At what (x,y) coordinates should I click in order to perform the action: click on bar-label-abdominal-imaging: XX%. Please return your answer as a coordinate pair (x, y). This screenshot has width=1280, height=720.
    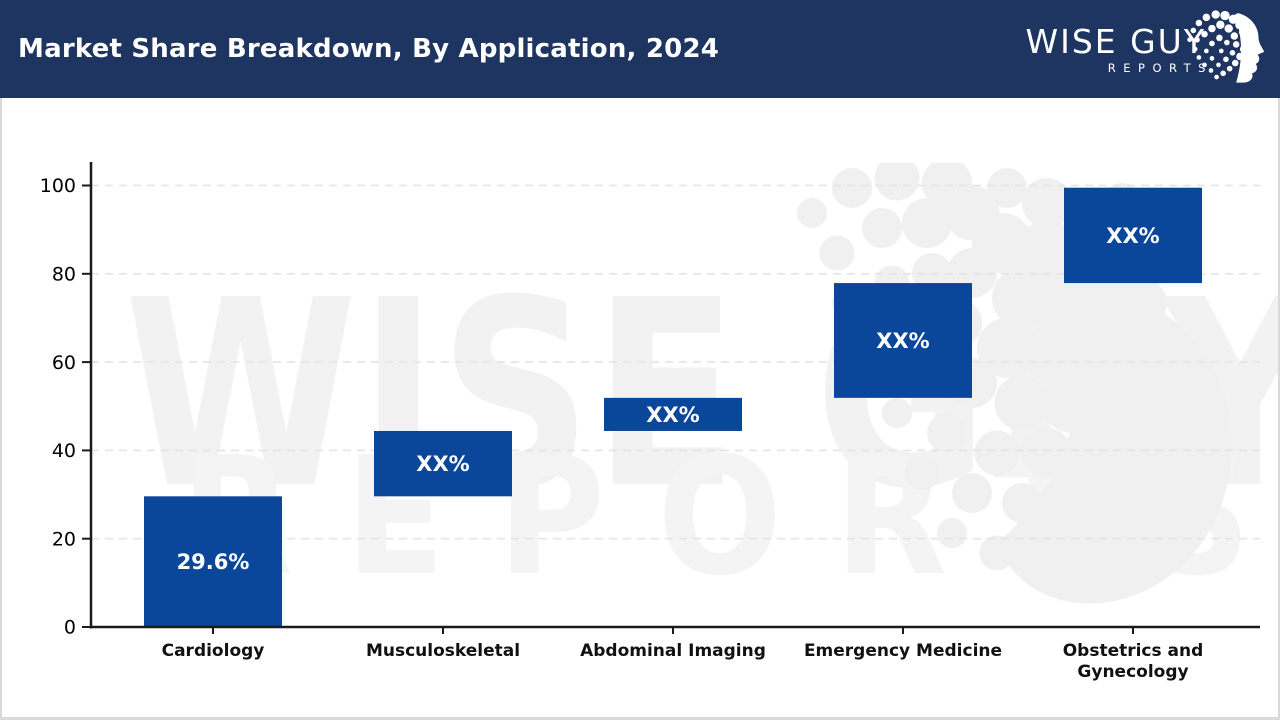
    Looking at the image, I should click on (672, 415).